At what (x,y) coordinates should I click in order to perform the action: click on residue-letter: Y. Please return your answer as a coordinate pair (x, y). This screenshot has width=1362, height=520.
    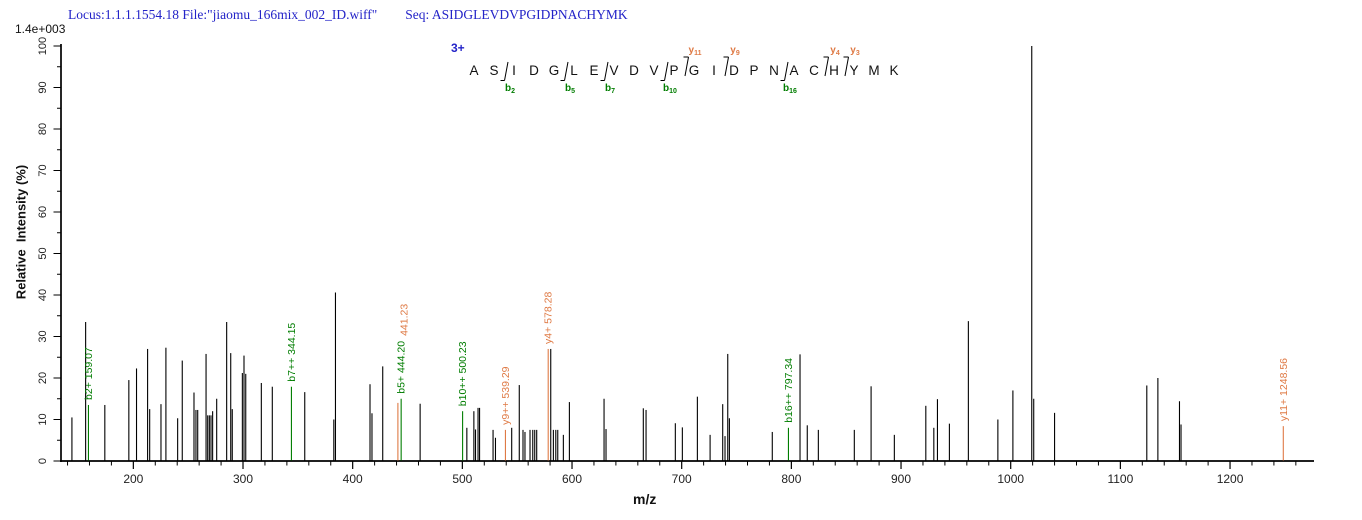
    Looking at the image, I should click on (853, 70).